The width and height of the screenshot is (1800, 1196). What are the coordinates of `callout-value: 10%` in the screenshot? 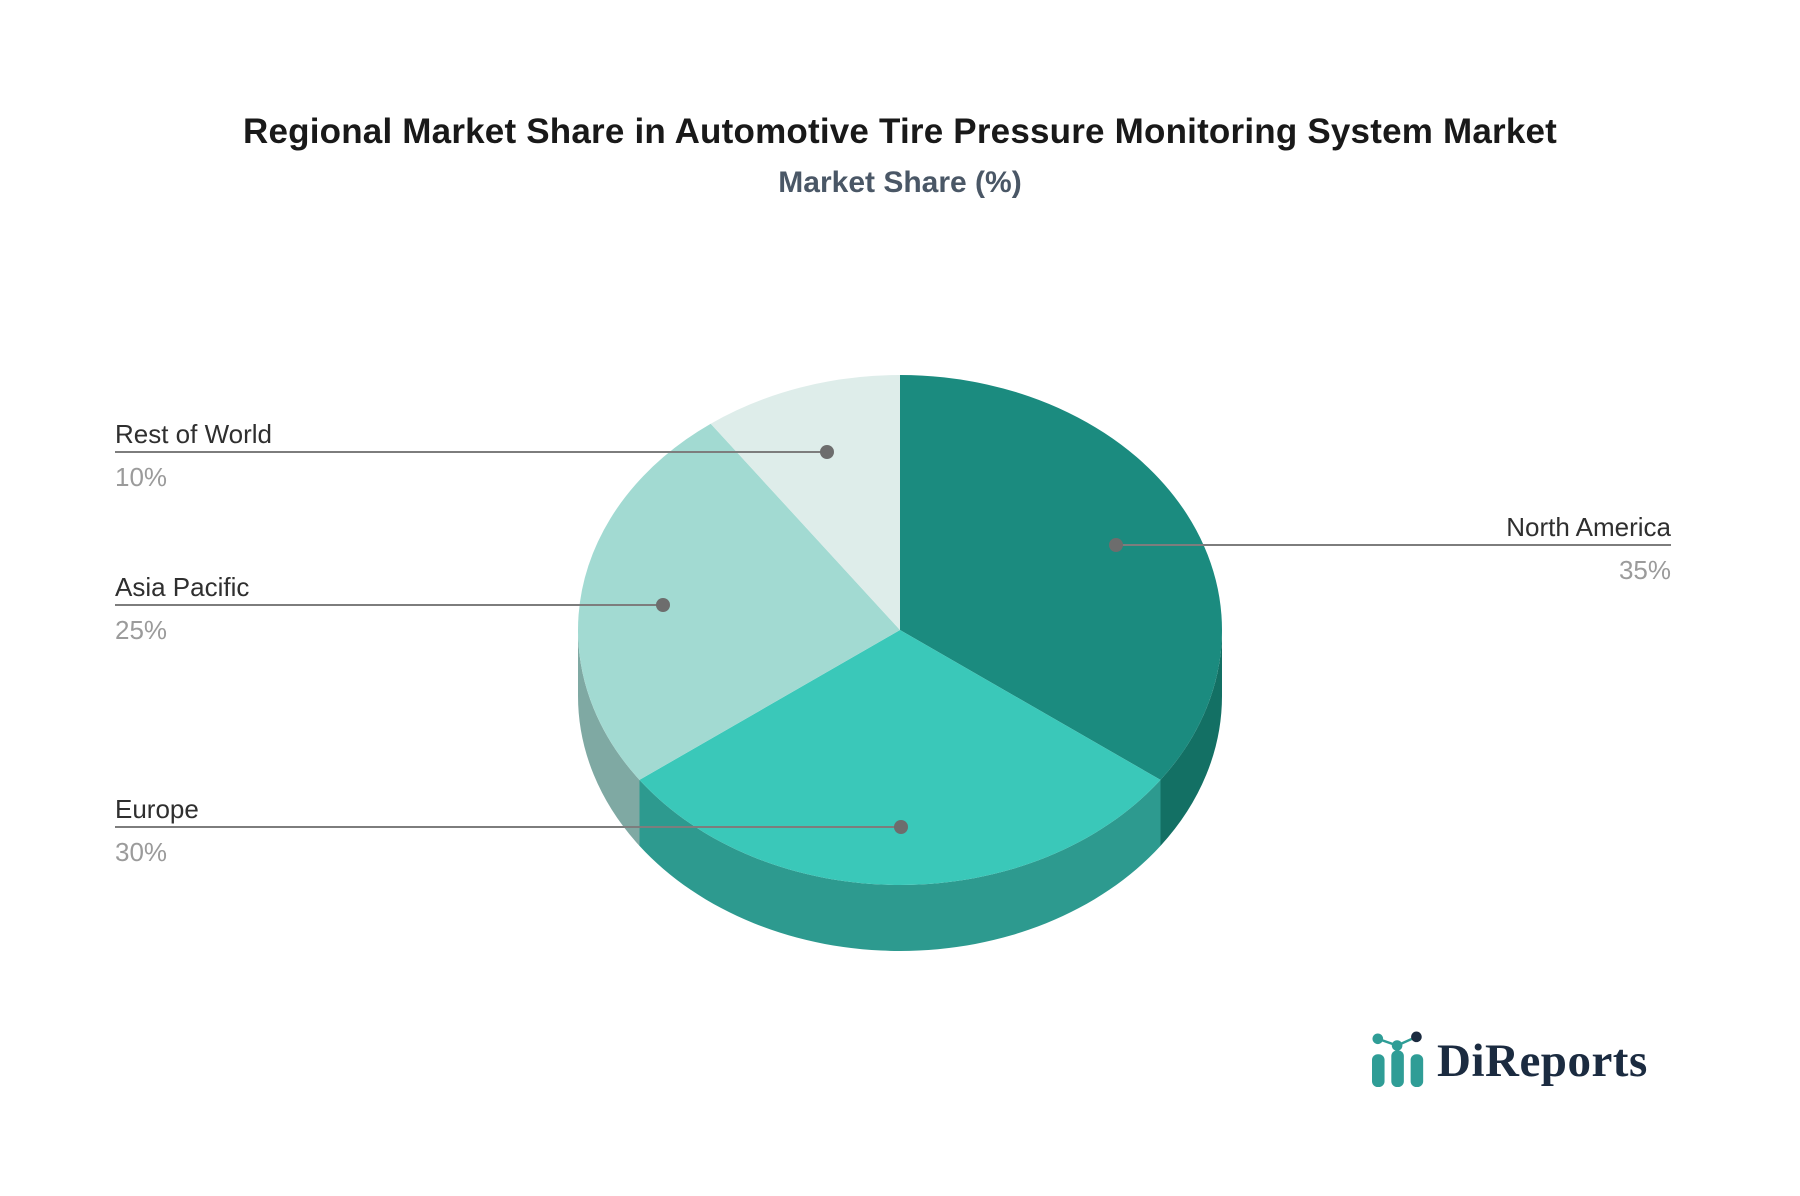 It's located at (141, 477).